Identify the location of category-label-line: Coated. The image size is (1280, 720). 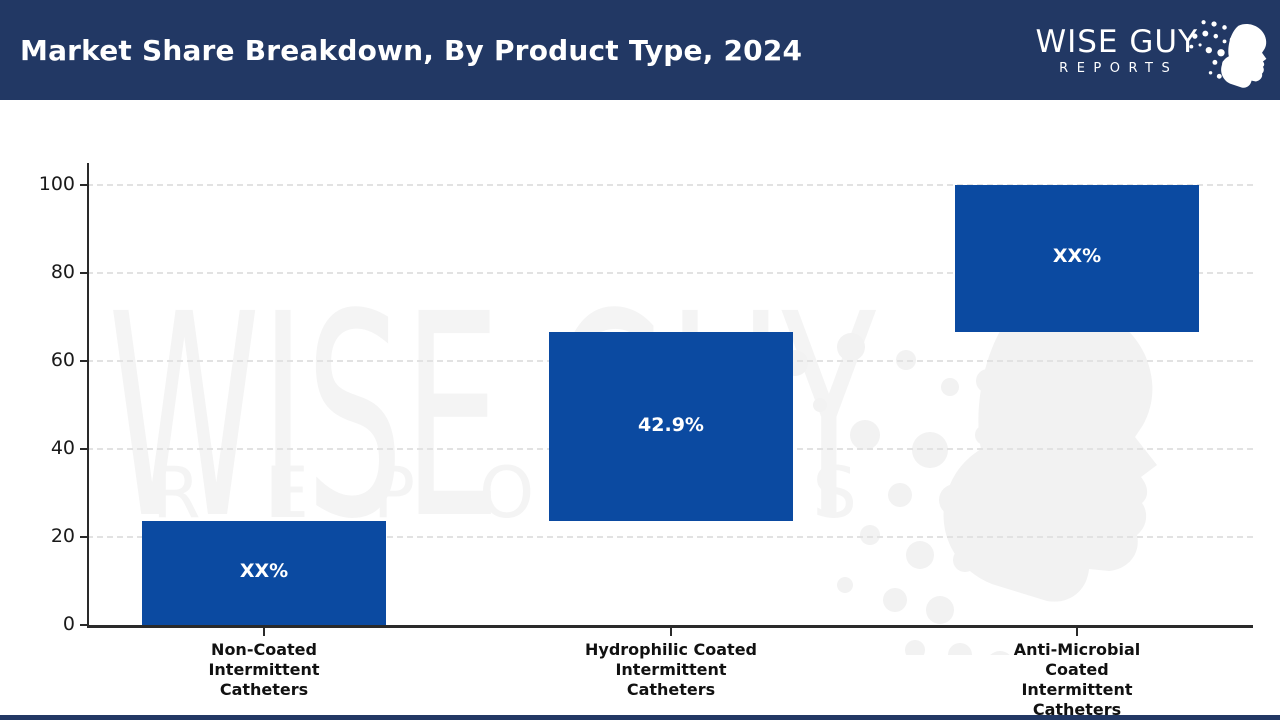
(1077, 669).